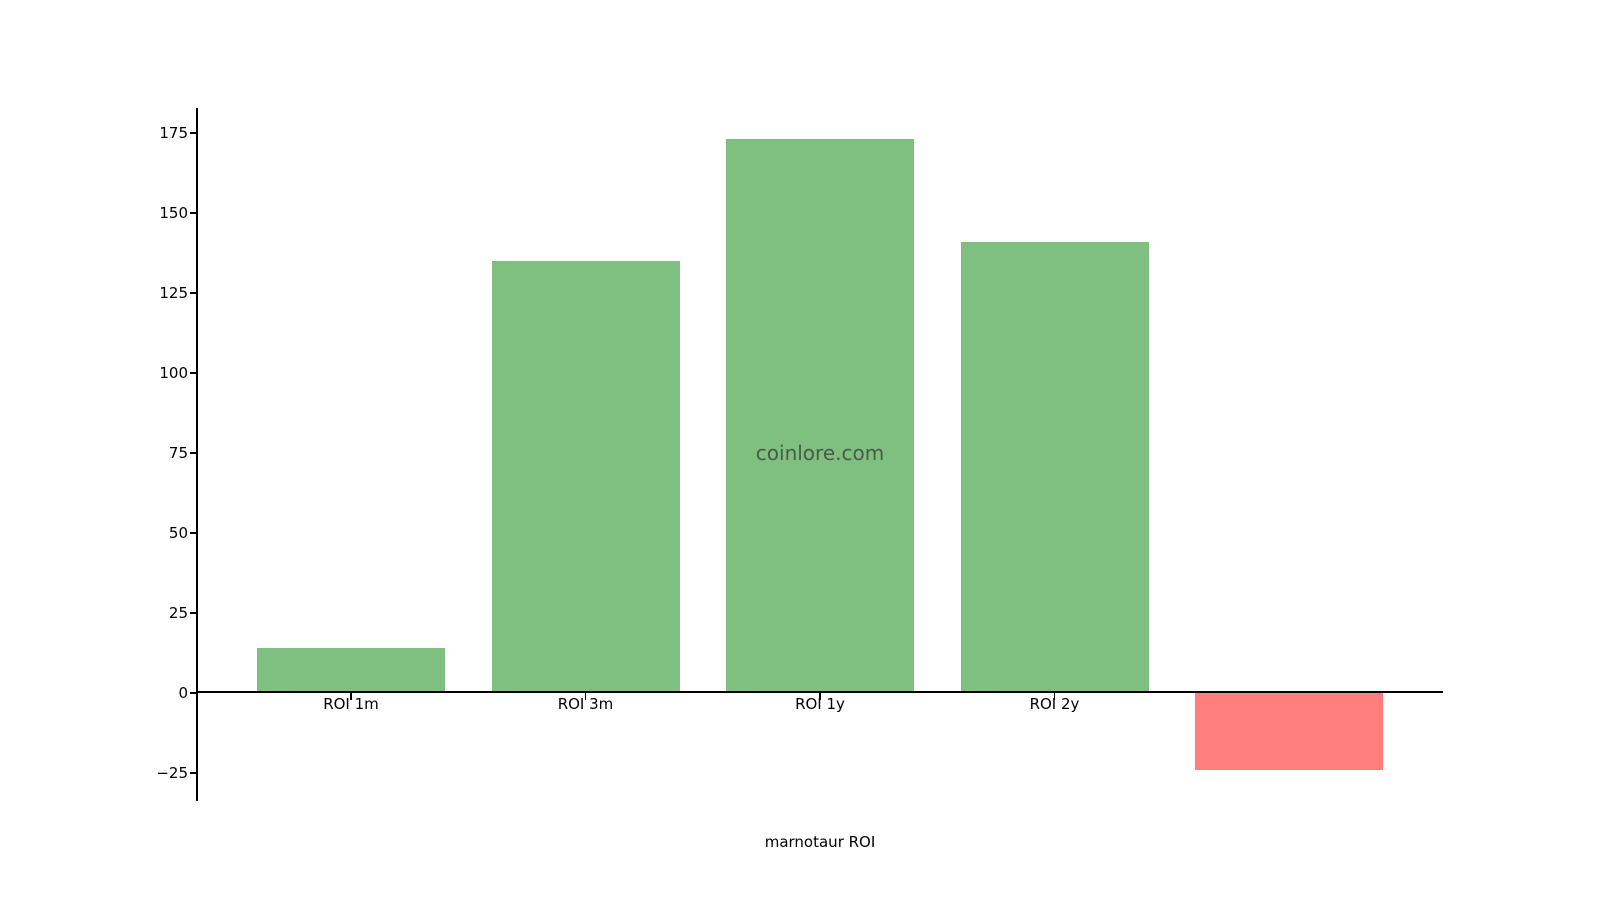 This screenshot has height=900, width=1600. What do you see at coordinates (820, 842) in the screenshot?
I see `chart-title: marnotaur ROI` at bounding box center [820, 842].